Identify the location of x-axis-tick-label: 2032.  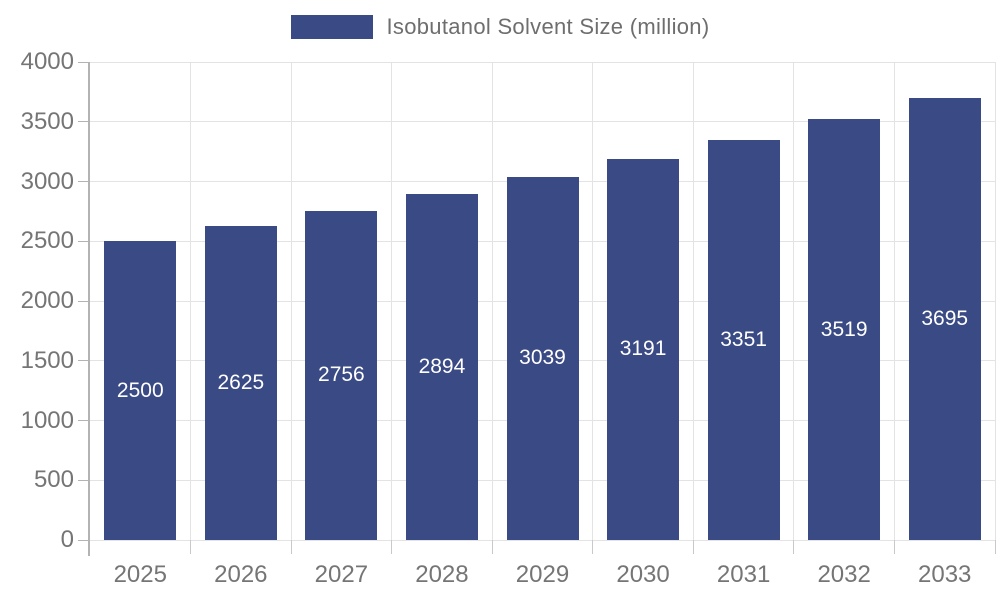
(844, 574).